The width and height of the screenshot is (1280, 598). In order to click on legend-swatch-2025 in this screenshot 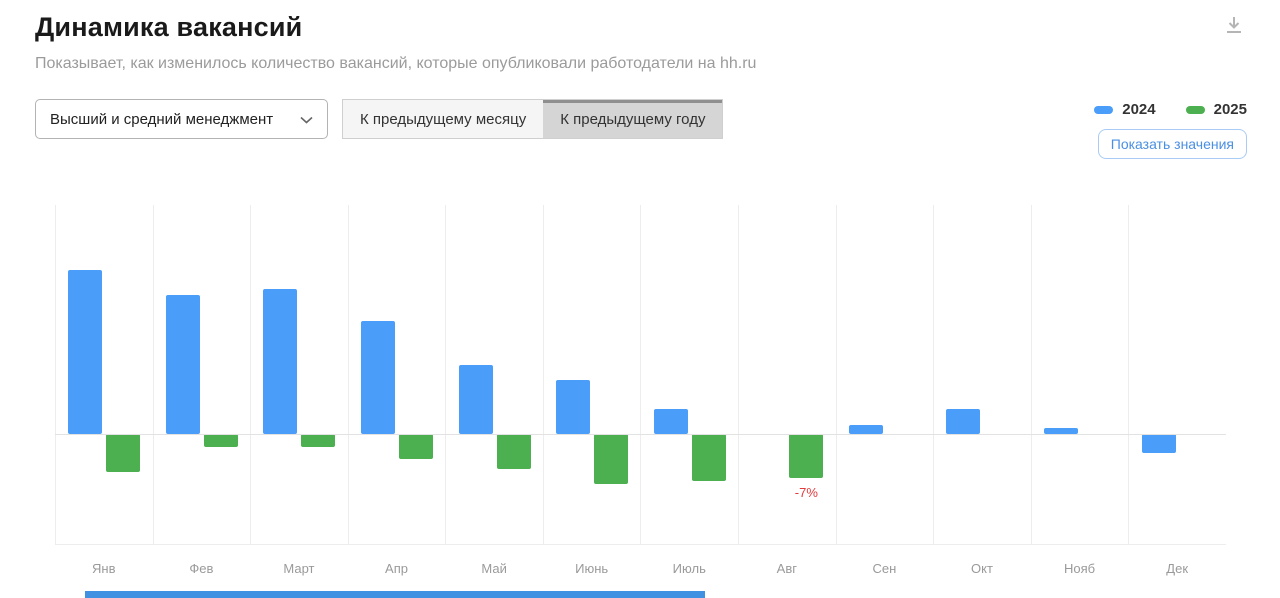, I will do `click(1195, 109)`.